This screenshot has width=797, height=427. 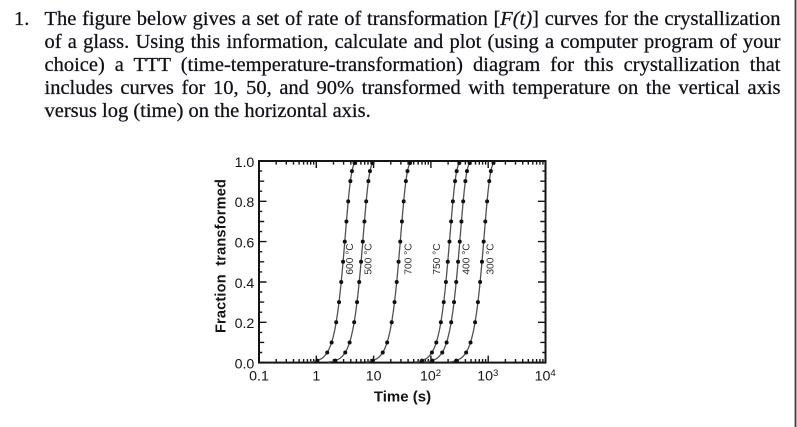 What do you see at coordinates (222, 256) in the screenshot?
I see `svg-text: Fraction transformed` at bounding box center [222, 256].